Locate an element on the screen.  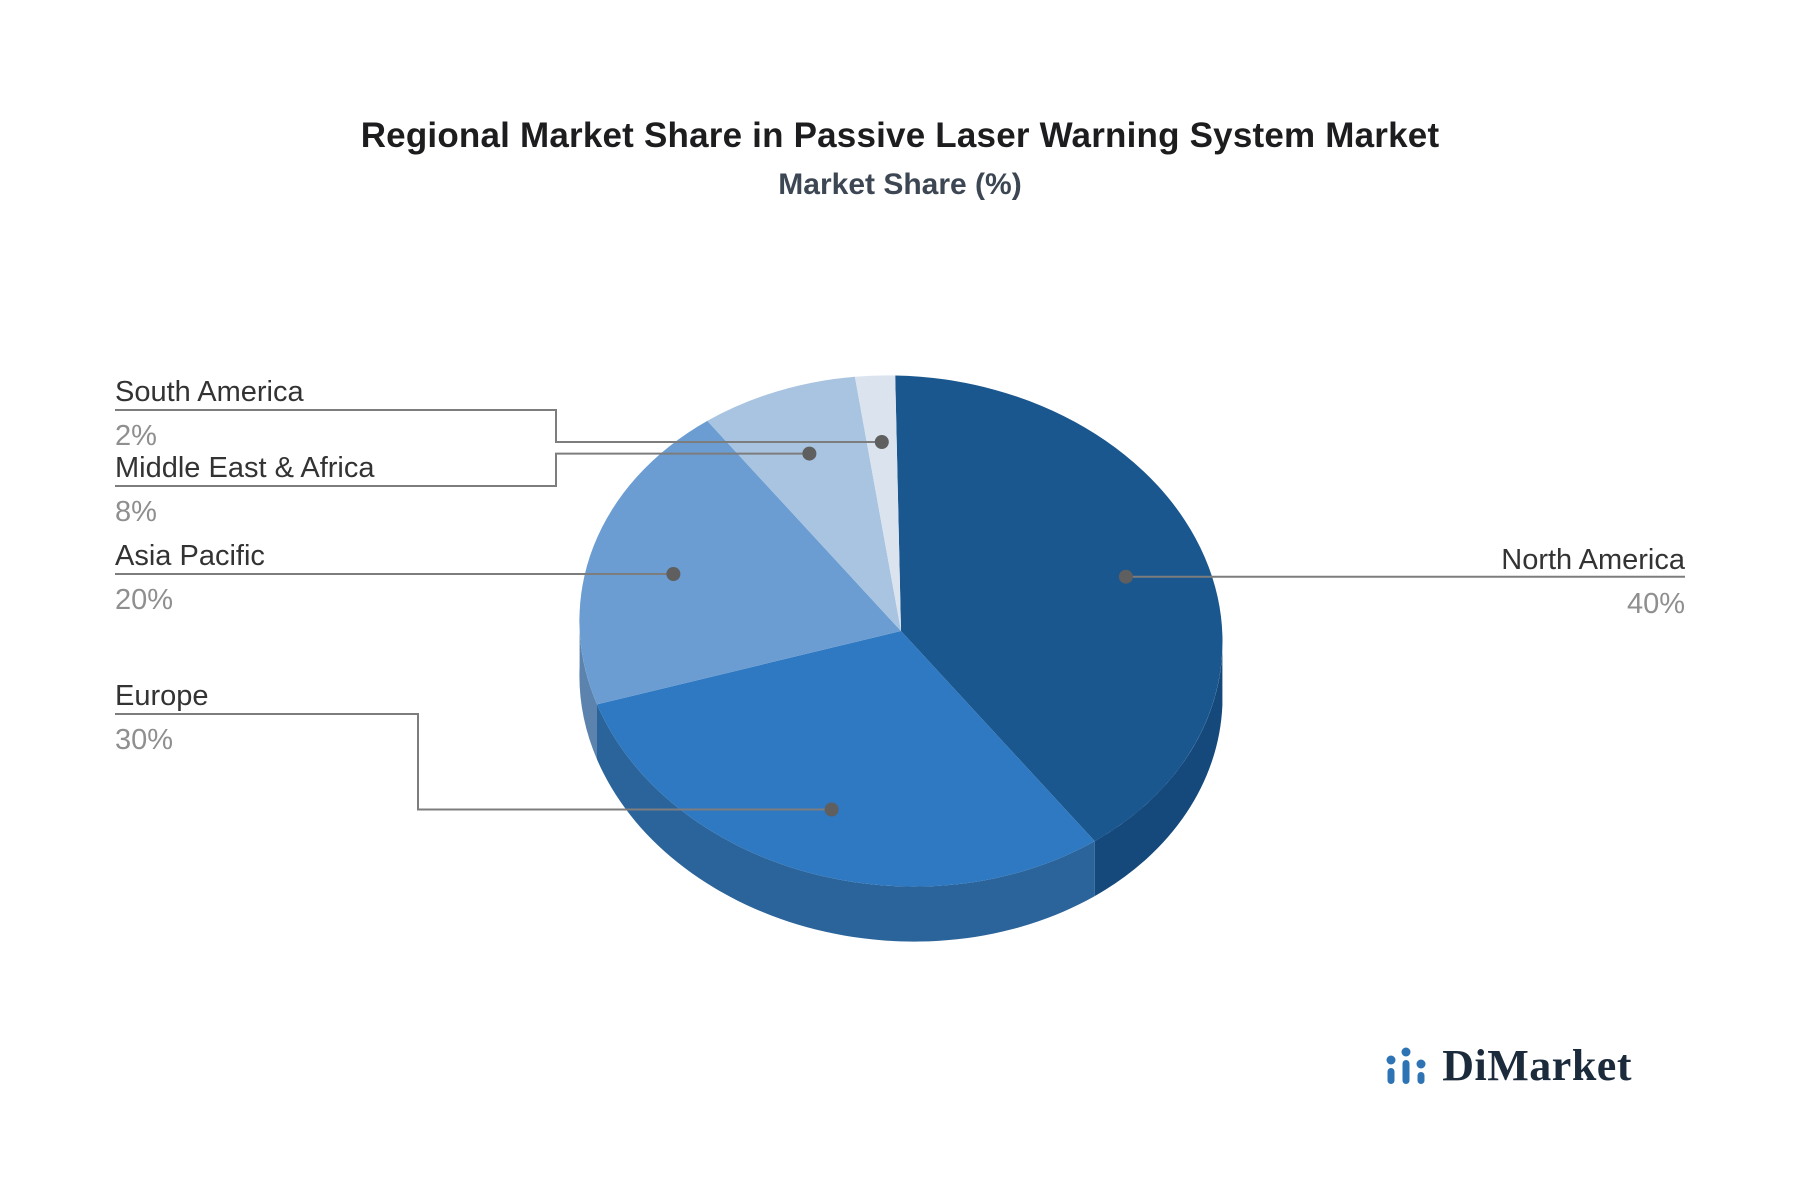
pie-label-percent: 40% is located at coordinates (1655, 604).